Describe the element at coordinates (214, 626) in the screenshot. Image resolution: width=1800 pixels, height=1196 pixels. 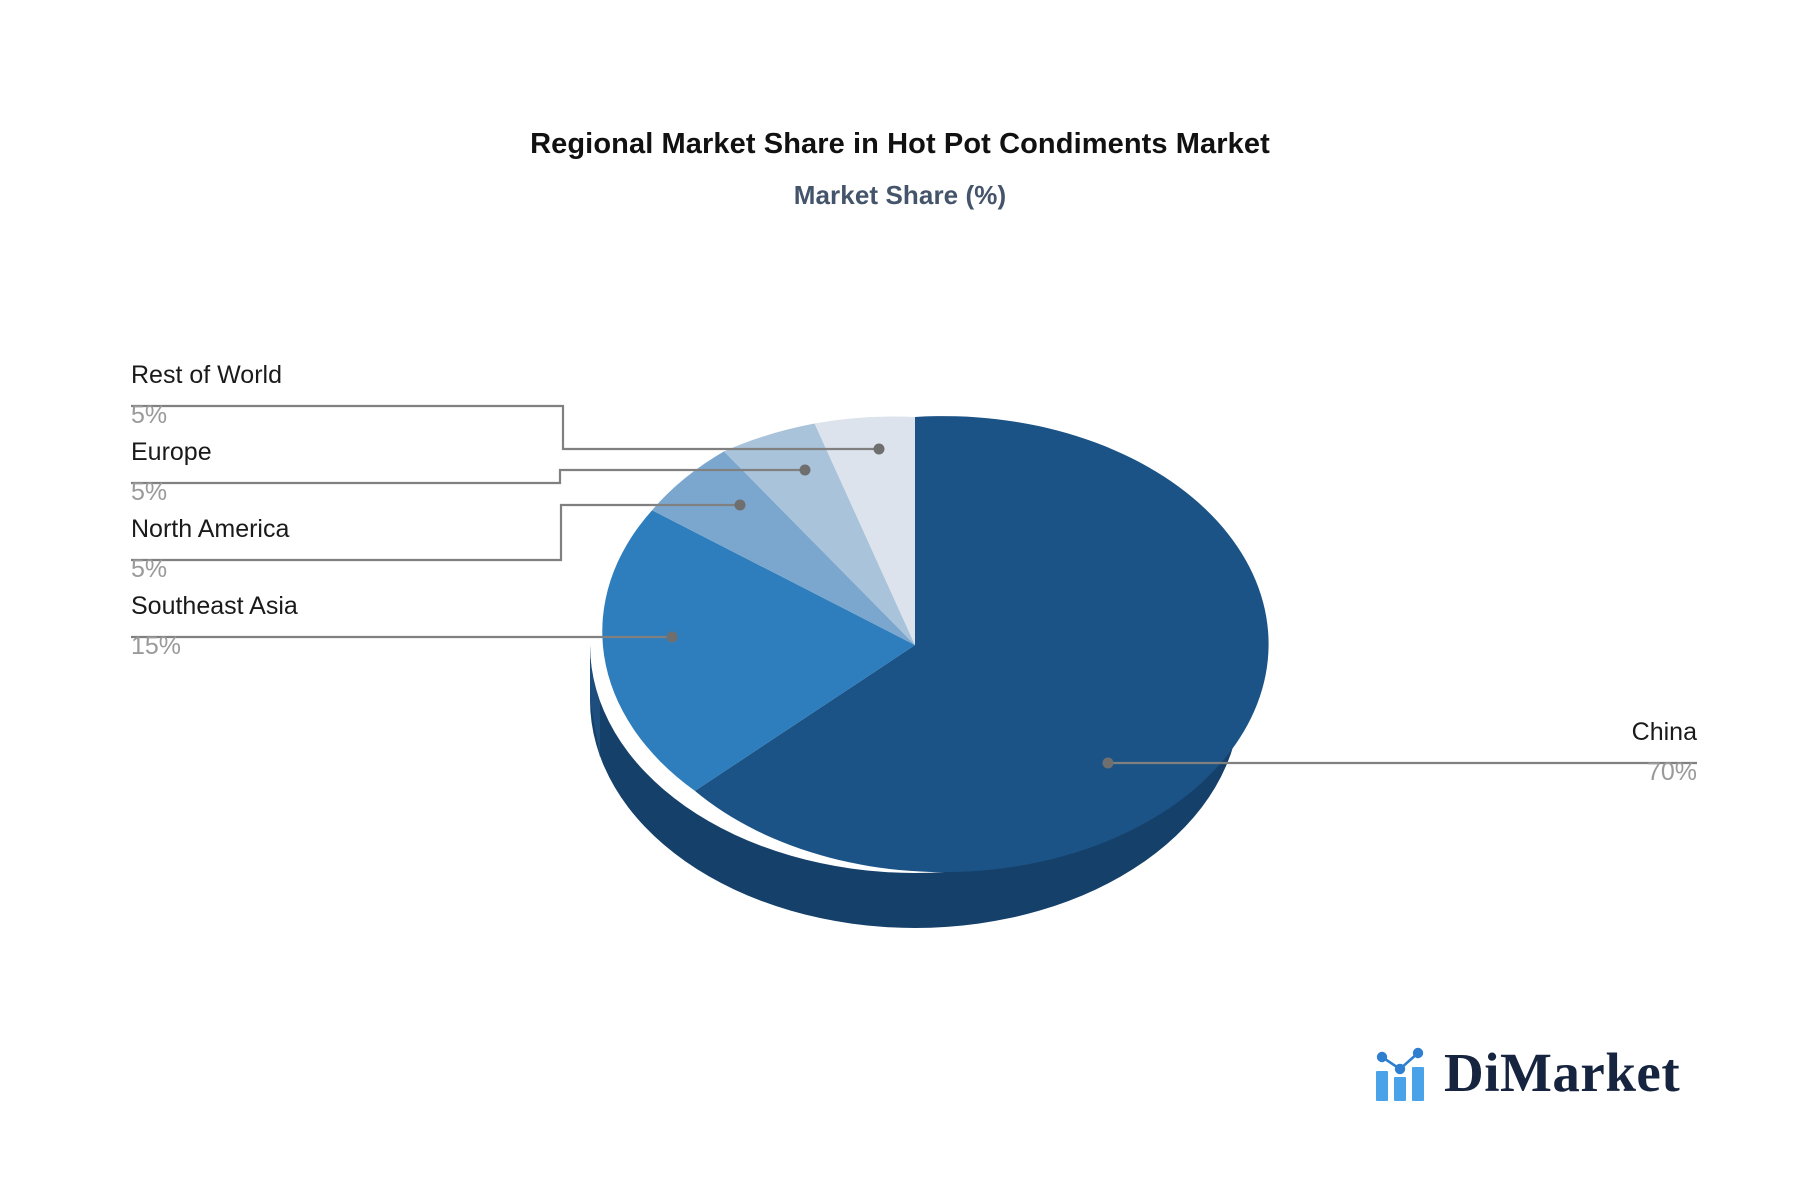
I see `callout-southeast-asia: Southeast Asia 15%` at that location.